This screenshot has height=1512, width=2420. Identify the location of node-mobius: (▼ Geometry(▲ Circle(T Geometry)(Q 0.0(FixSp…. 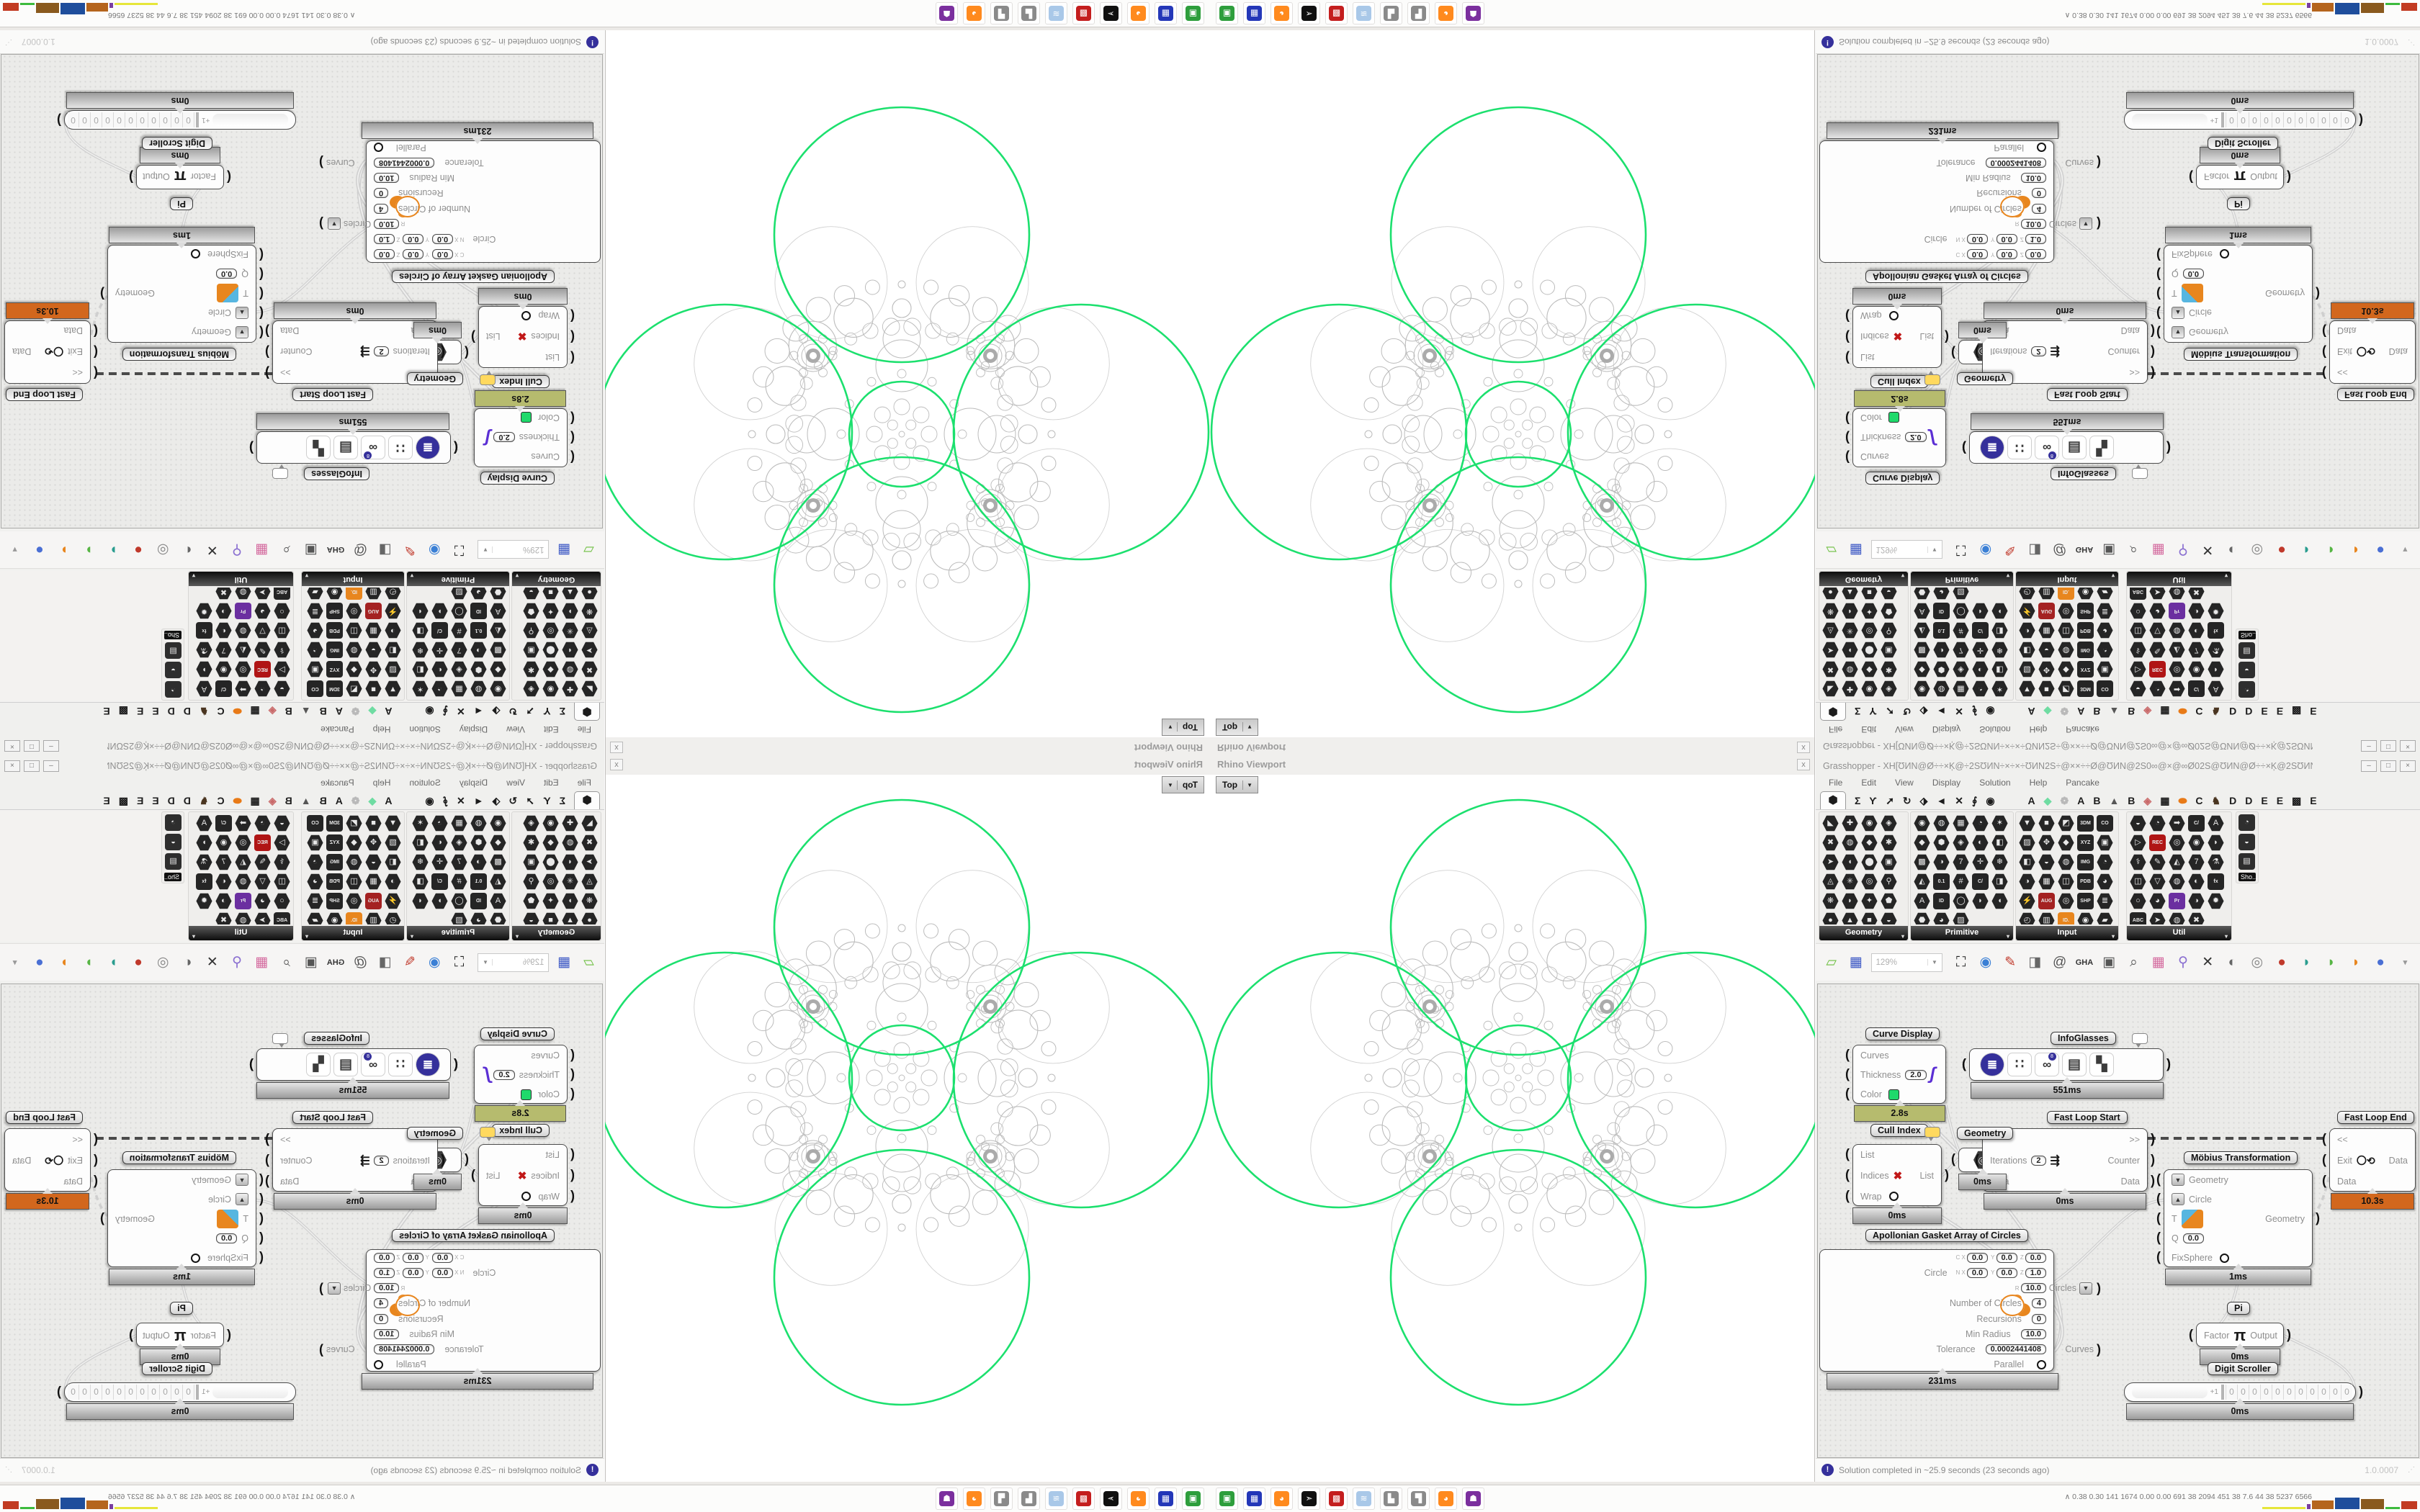
(2238, 294).